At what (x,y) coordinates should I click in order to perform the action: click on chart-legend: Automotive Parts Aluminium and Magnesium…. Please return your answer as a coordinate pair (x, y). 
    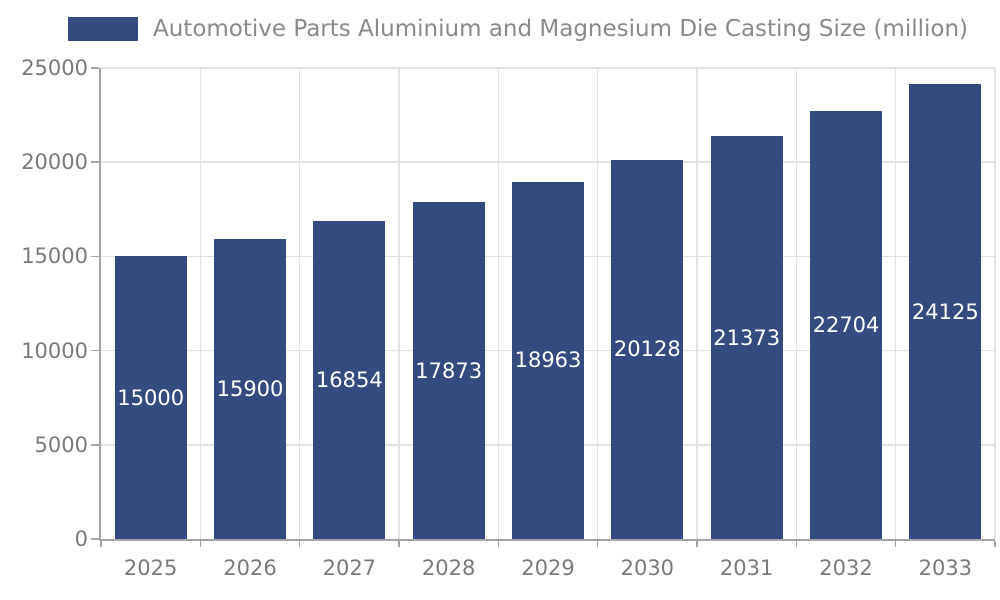
    Looking at the image, I should click on (518, 29).